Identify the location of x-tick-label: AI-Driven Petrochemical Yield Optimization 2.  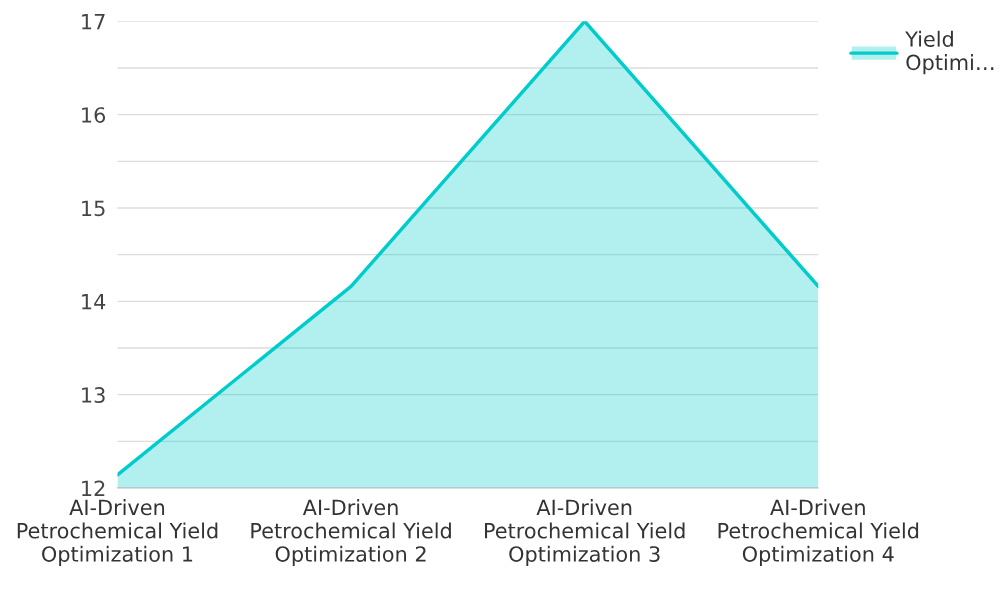
(351, 532).